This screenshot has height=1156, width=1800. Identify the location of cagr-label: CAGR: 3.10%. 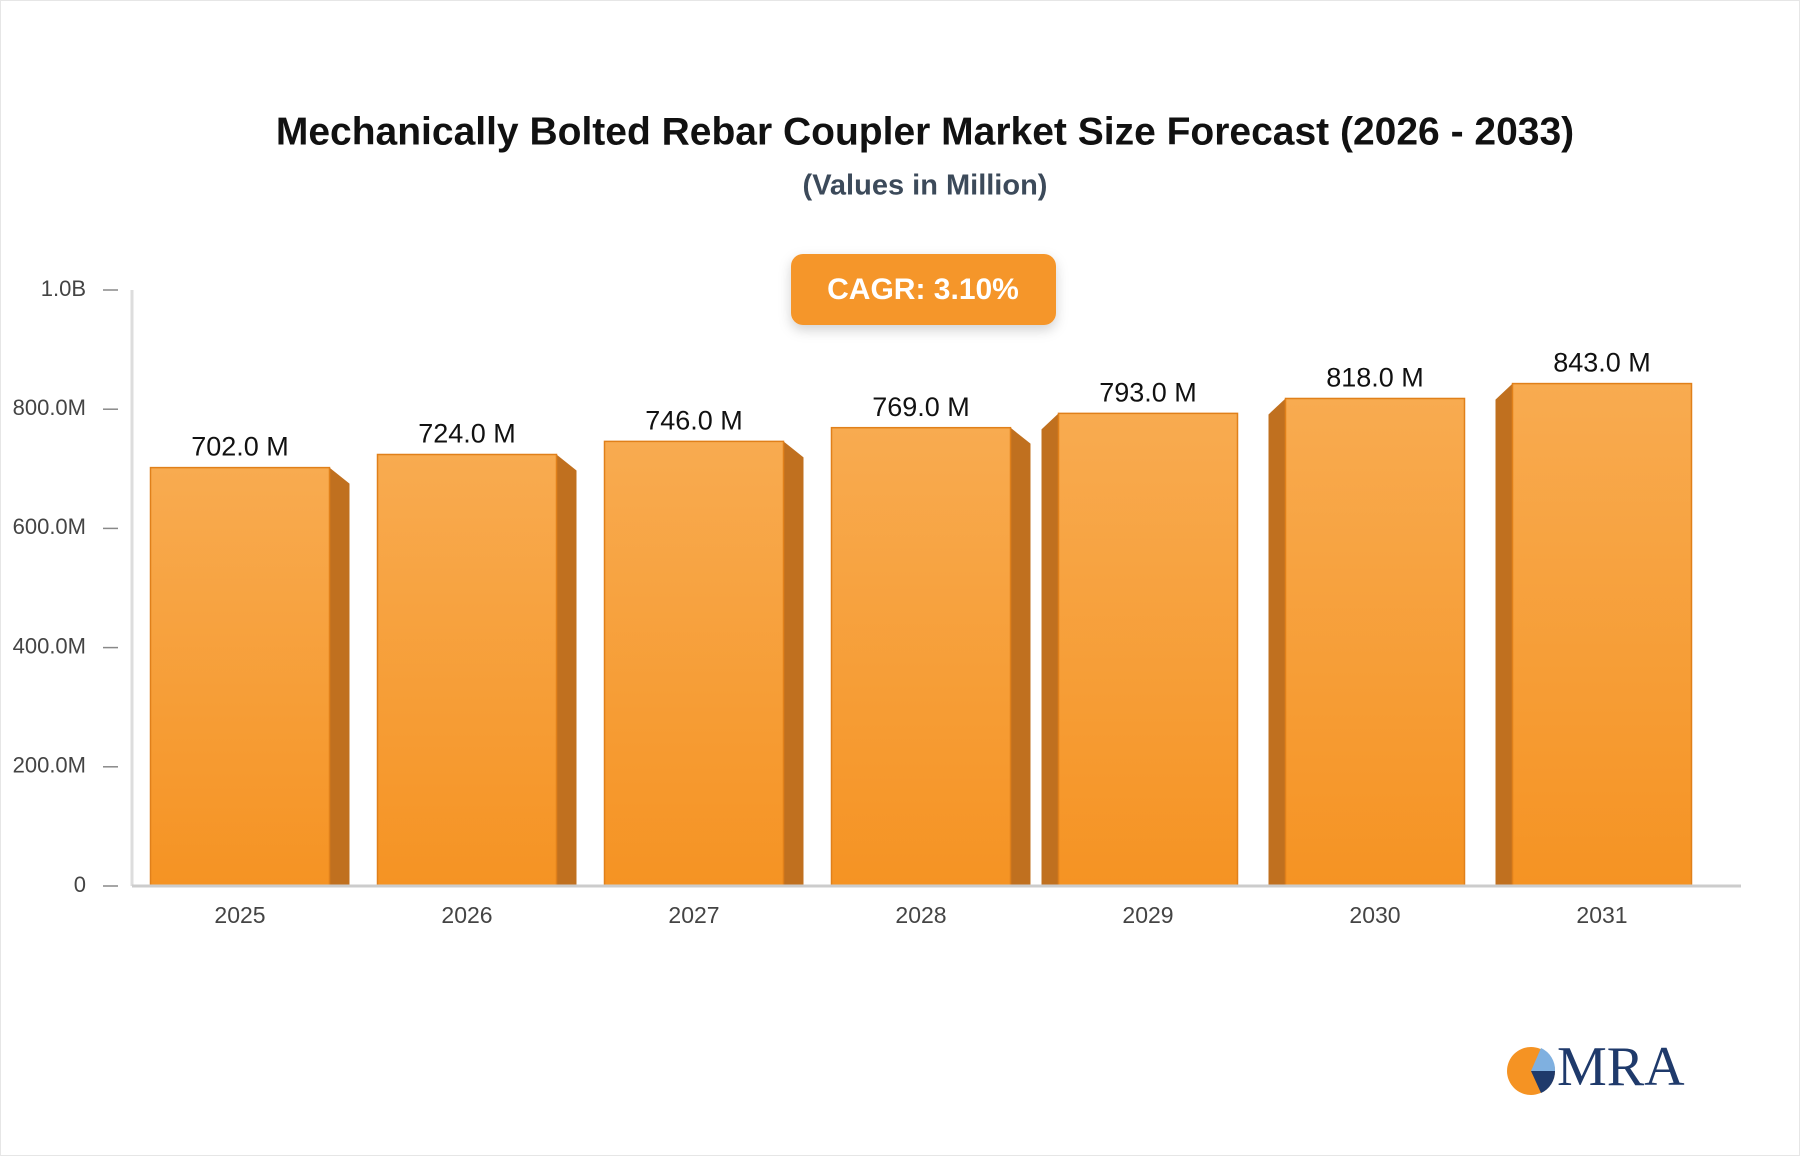
(923, 289).